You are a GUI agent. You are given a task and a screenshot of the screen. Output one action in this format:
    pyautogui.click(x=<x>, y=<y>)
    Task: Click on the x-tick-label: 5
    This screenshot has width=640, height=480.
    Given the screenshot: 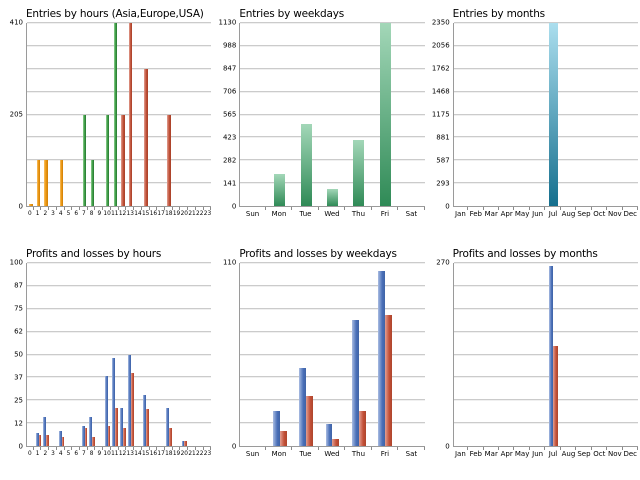 What is the action you would take?
    pyautogui.click(x=68, y=454)
    